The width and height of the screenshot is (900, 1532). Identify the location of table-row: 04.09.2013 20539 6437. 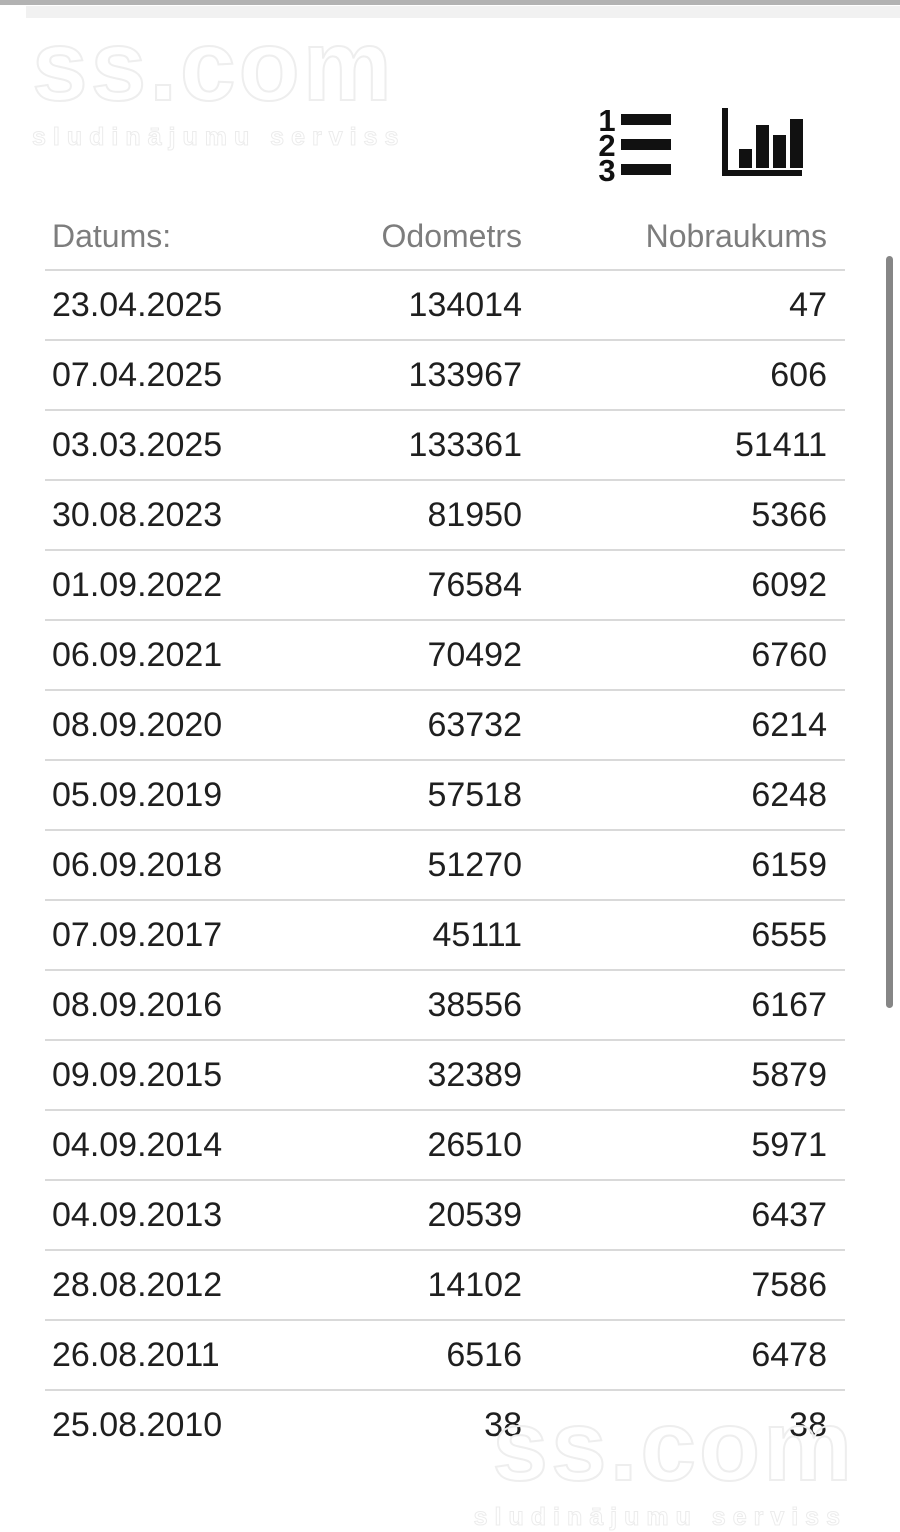
(445, 1216).